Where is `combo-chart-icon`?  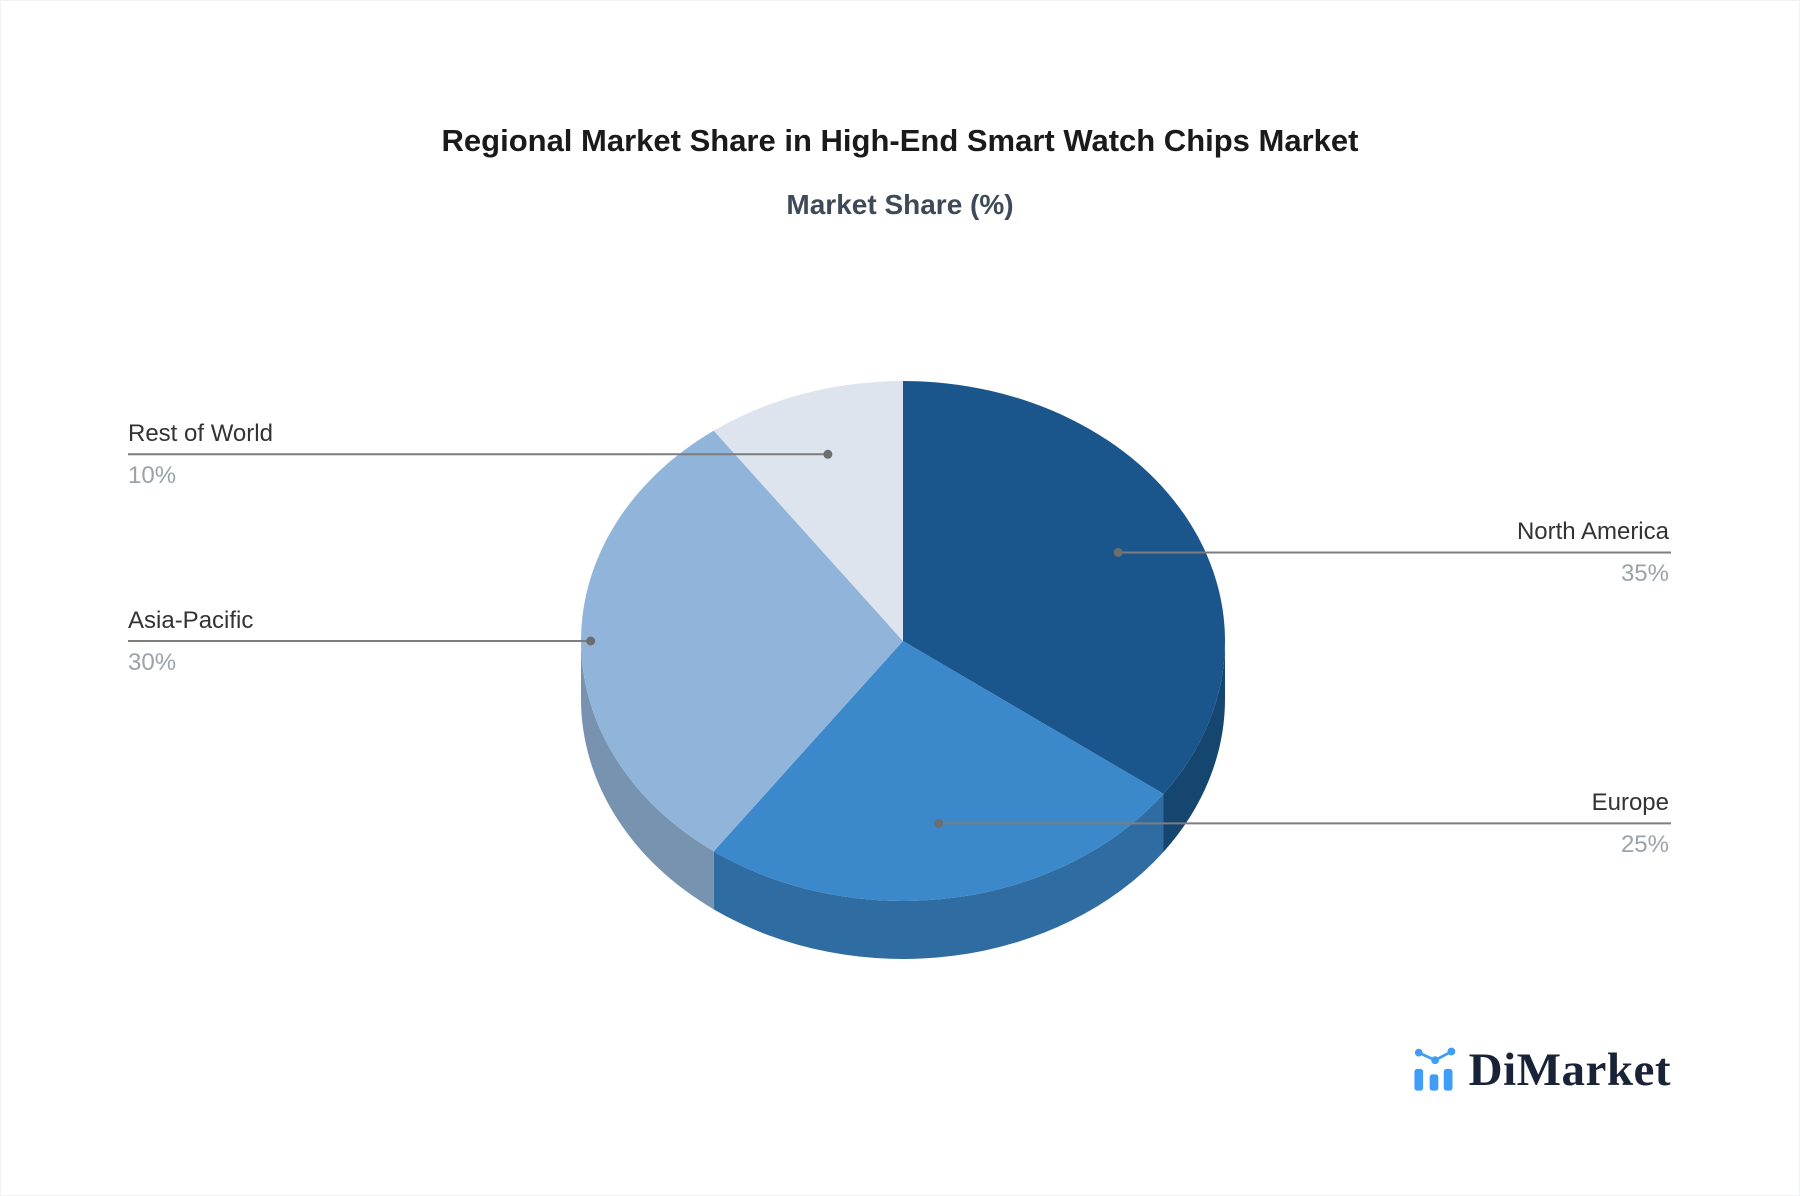 combo-chart-icon is located at coordinates (1434, 1069).